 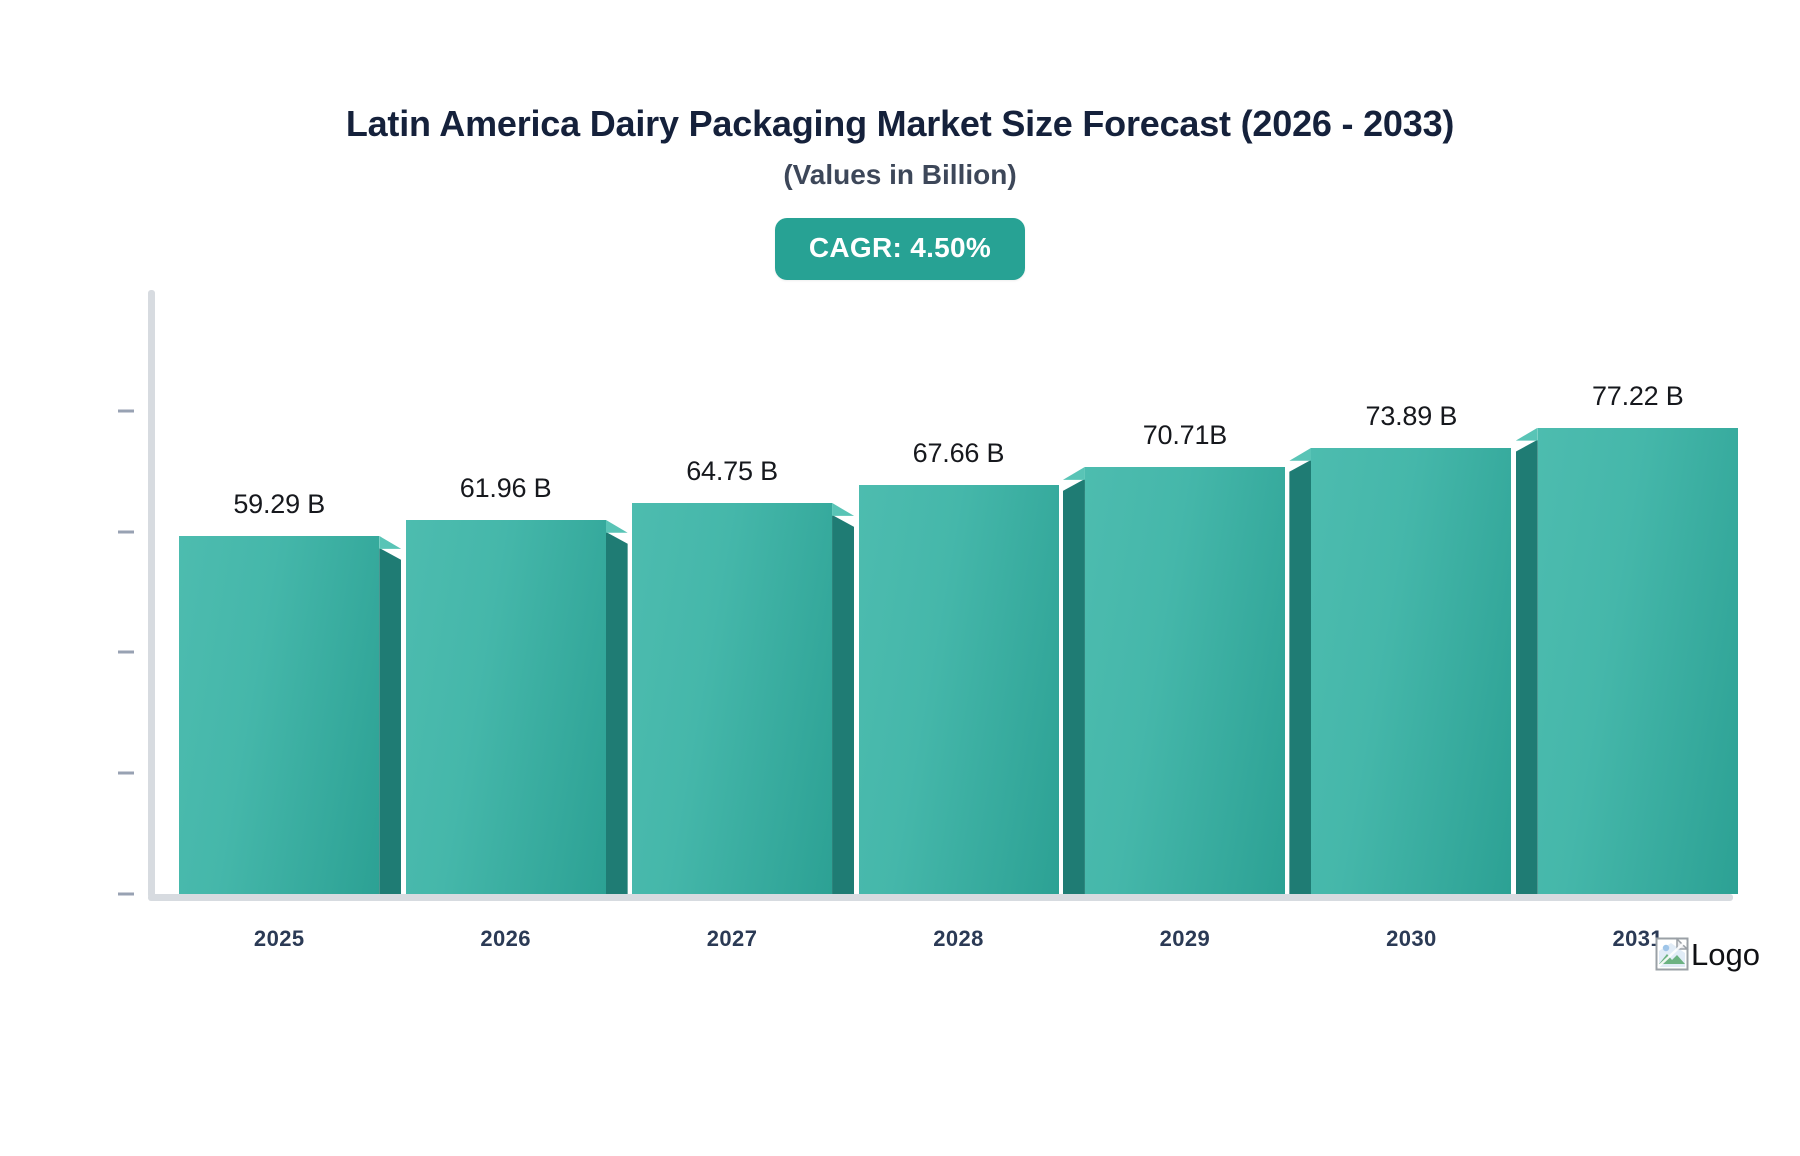 I want to click on logo-alt-text: Logo, so click(x=1725, y=954).